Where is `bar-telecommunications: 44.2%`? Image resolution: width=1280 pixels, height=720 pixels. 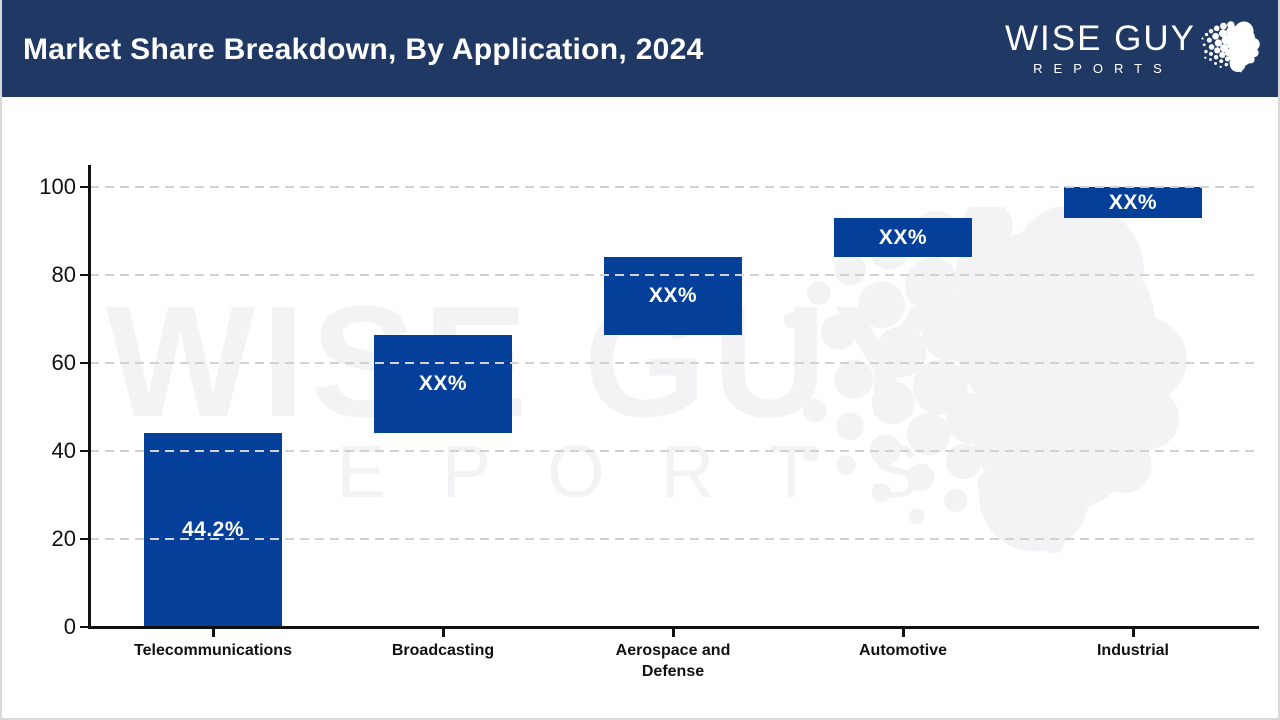 bar-telecommunications: 44.2% is located at coordinates (213, 529).